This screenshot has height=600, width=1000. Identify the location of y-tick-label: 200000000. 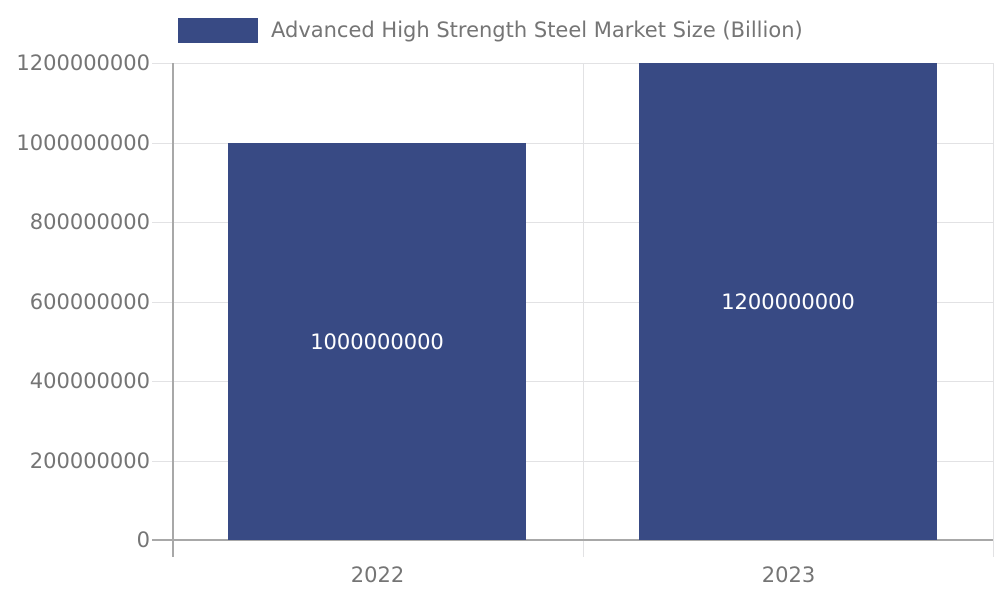
(89, 461).